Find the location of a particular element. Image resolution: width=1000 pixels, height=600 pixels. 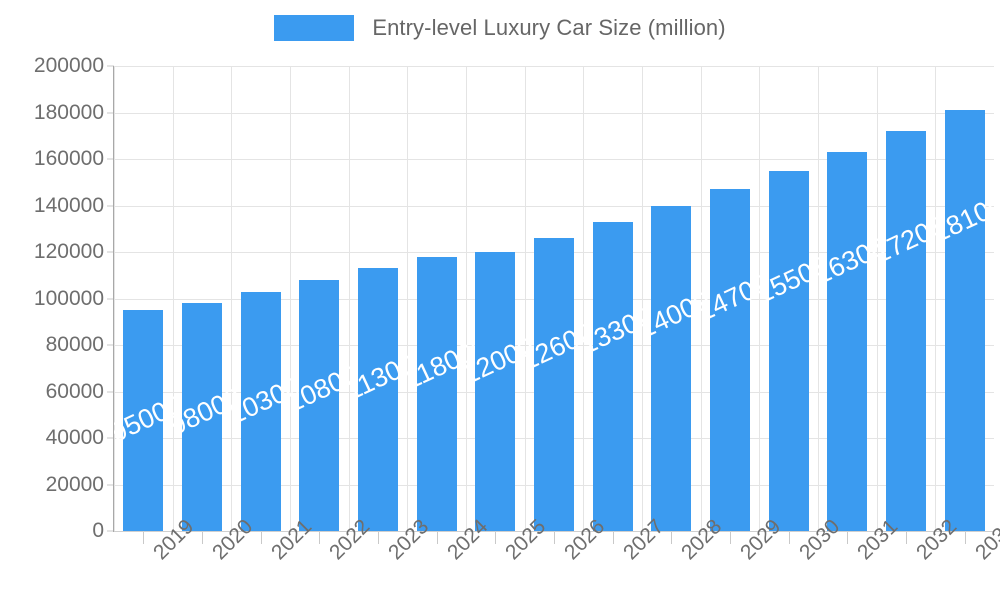

x-axis-tick-label: 2026 is located at coordinates (585, 539).